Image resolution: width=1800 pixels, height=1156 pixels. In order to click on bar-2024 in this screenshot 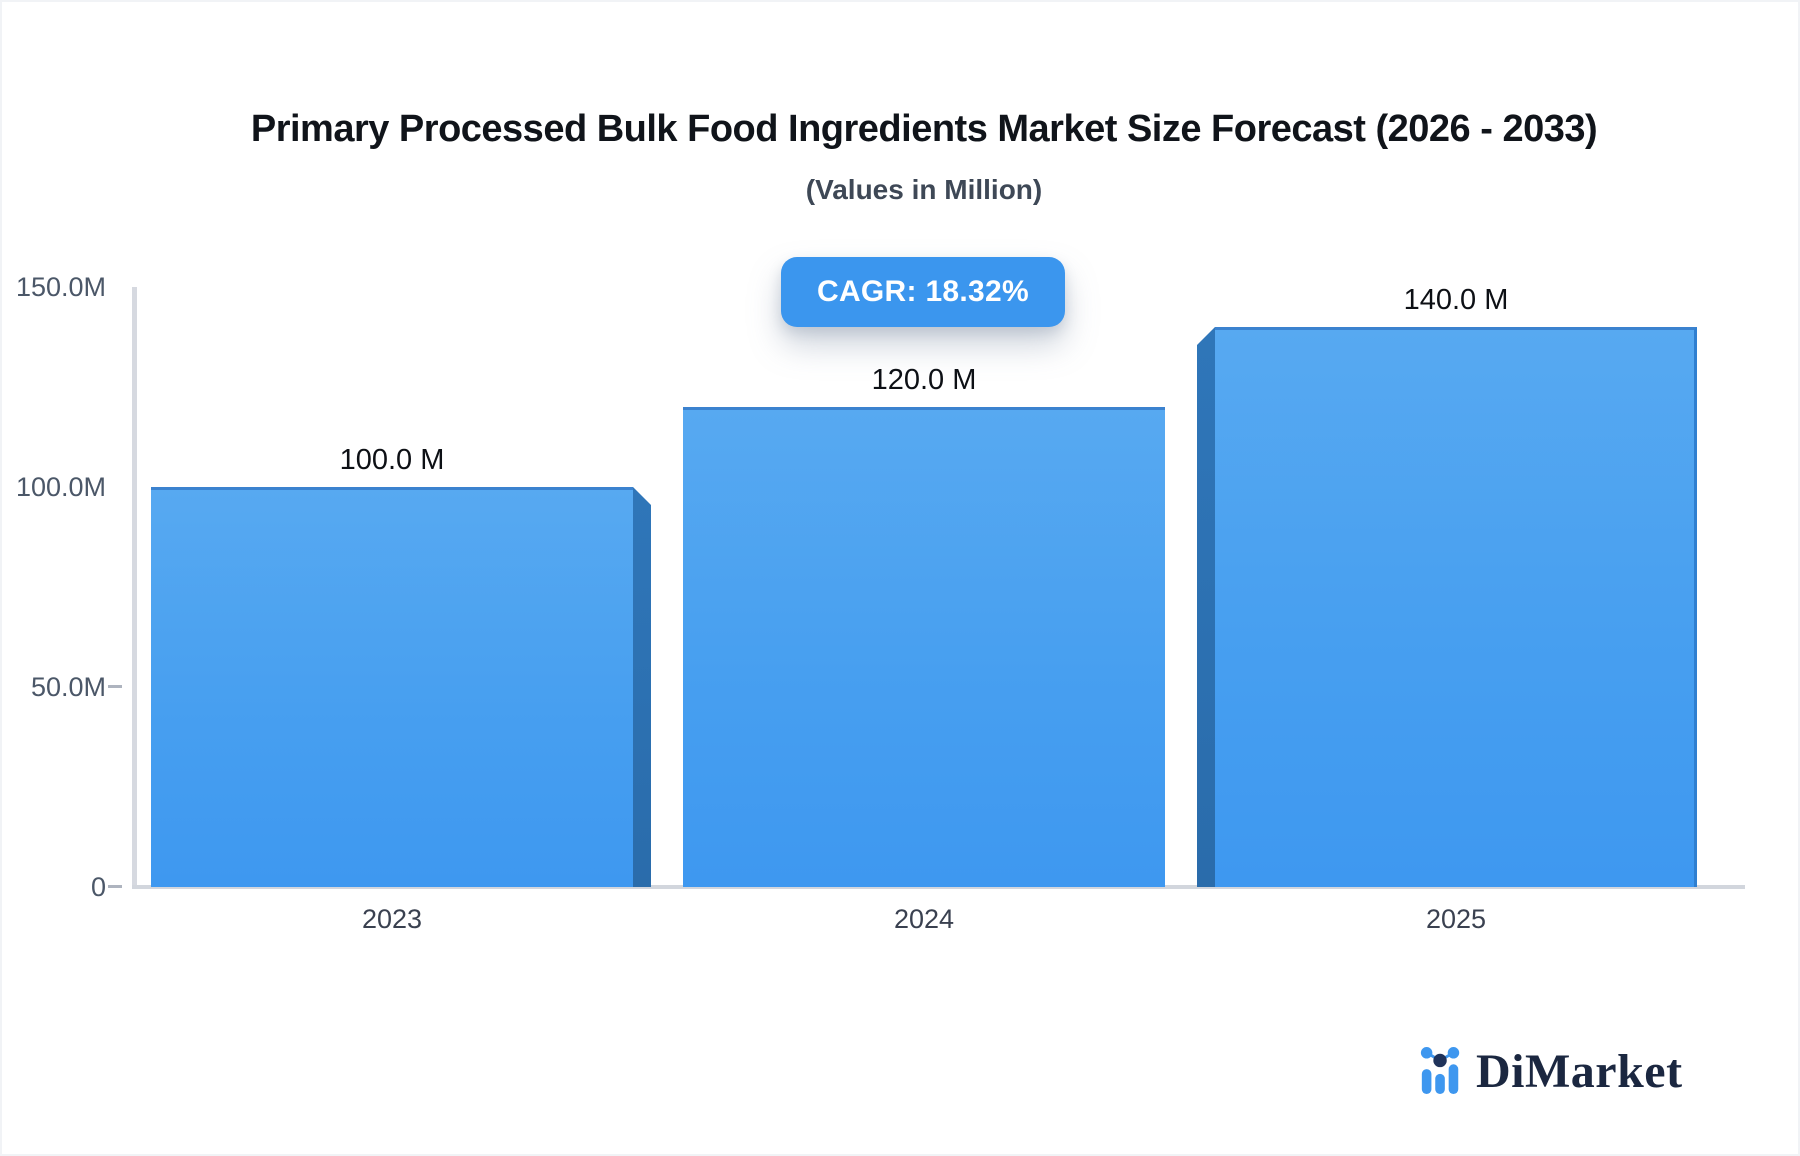, I will do `click(924, 647)`.